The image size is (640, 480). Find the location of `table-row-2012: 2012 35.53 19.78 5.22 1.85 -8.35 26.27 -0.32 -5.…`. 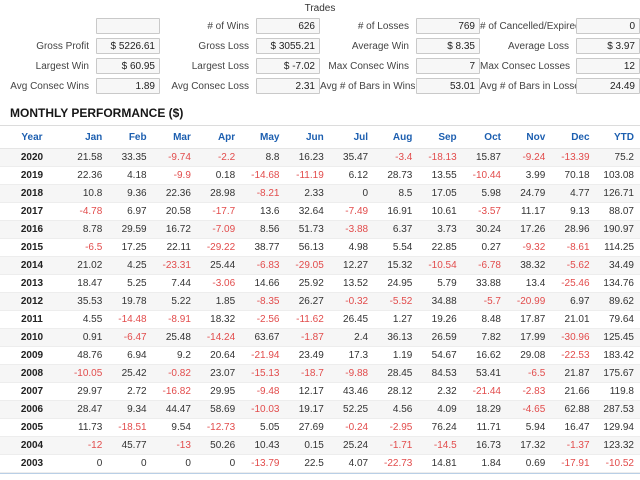

table-row-2012: 2012 35.53 19.78 5.22 1.85 -8.35 26.27 -0.32 -5.… is located at coordinates (320, 301).